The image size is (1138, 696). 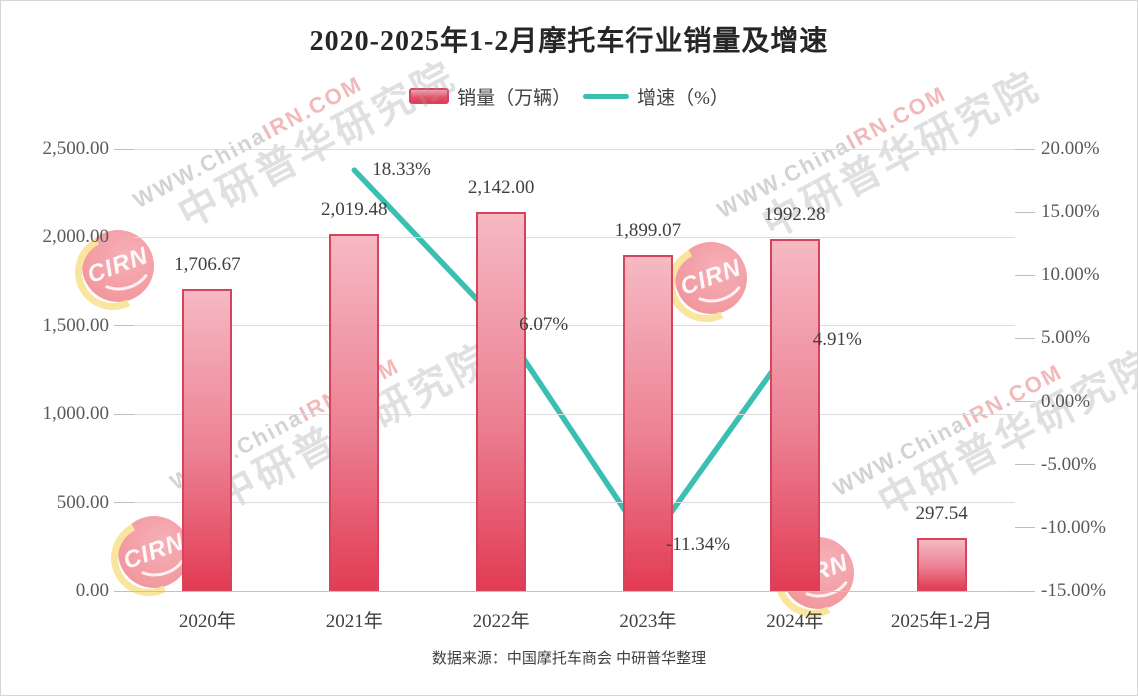 I want to click on legend-item-sales: 销量（万辆）, so click(x=490, y=96).